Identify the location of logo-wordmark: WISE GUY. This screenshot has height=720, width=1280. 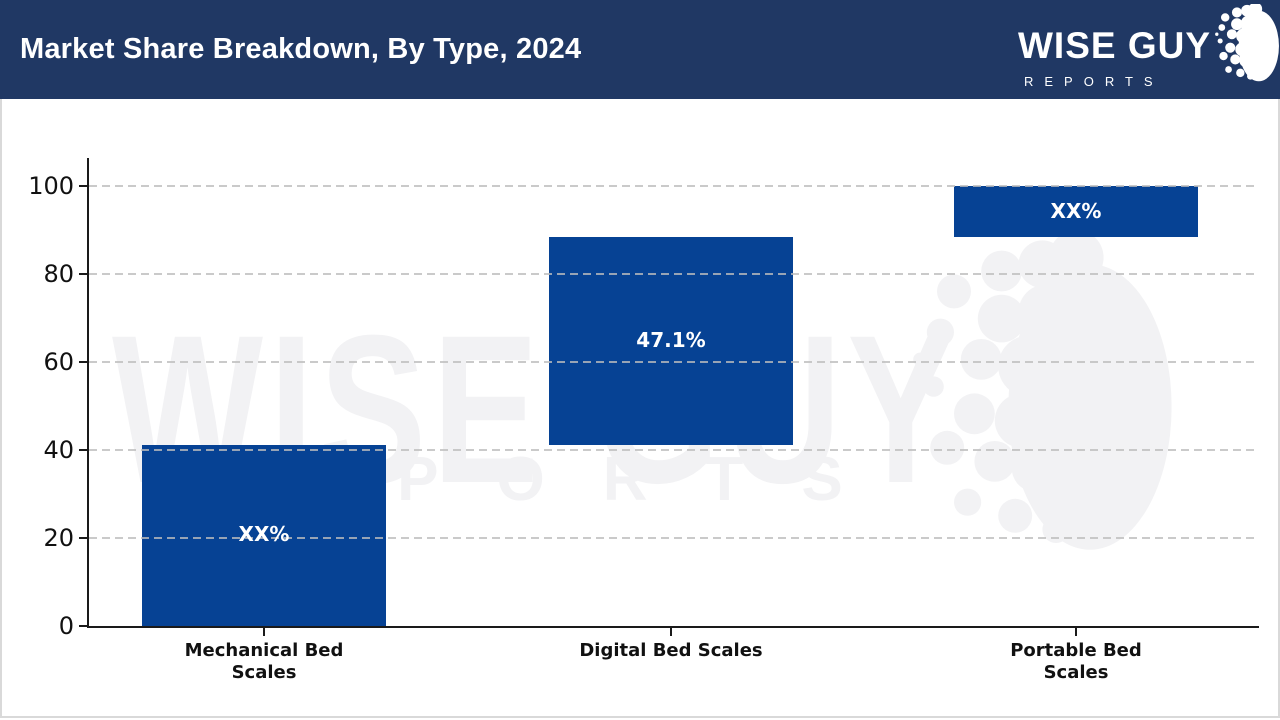
(1115, 45).